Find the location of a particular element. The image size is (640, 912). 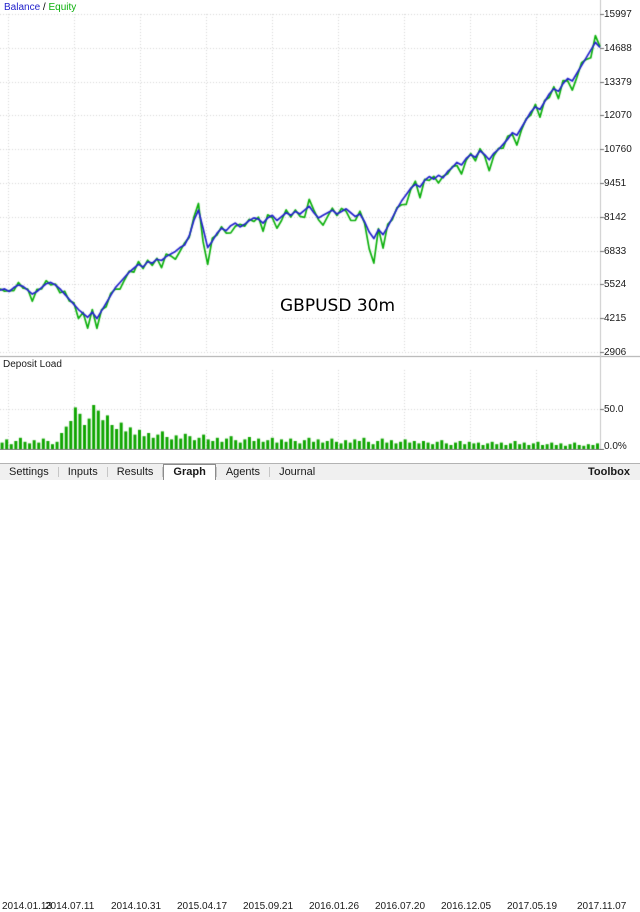

tab-graph: Graph is located at coordinates (189, 472).